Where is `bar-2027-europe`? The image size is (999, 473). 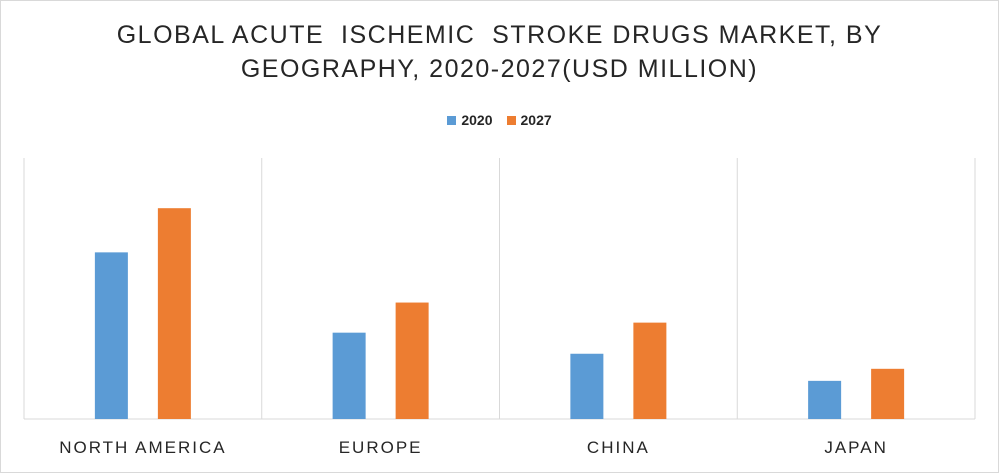
bar-2027-europe is located at coordinates (412, 360).